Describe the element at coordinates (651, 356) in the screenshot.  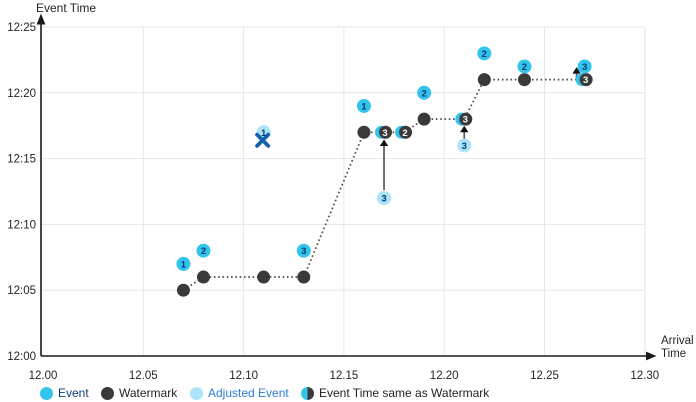
I see `x-axis-arrow` at that location.